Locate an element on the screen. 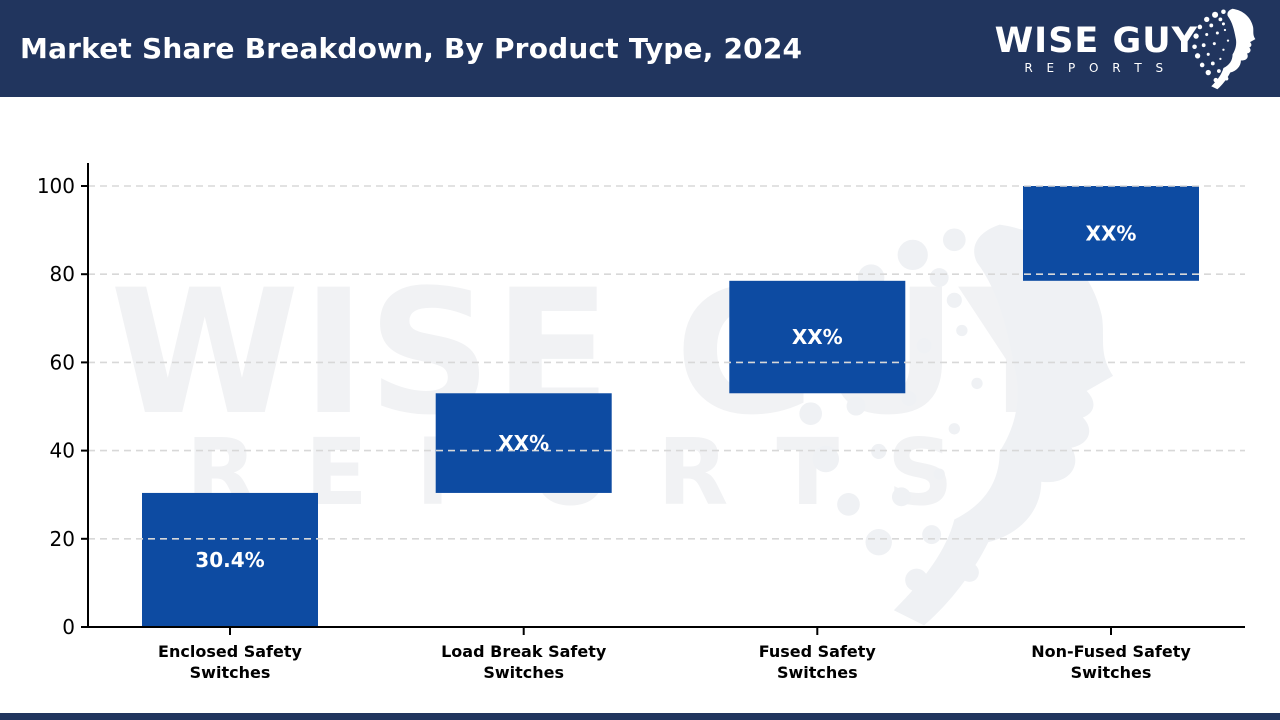 The width and height of the screenshot is (1280, 720). x-category-label-non-fused-safety-switches-line2: Switches is located at coordinates (1111, 672).